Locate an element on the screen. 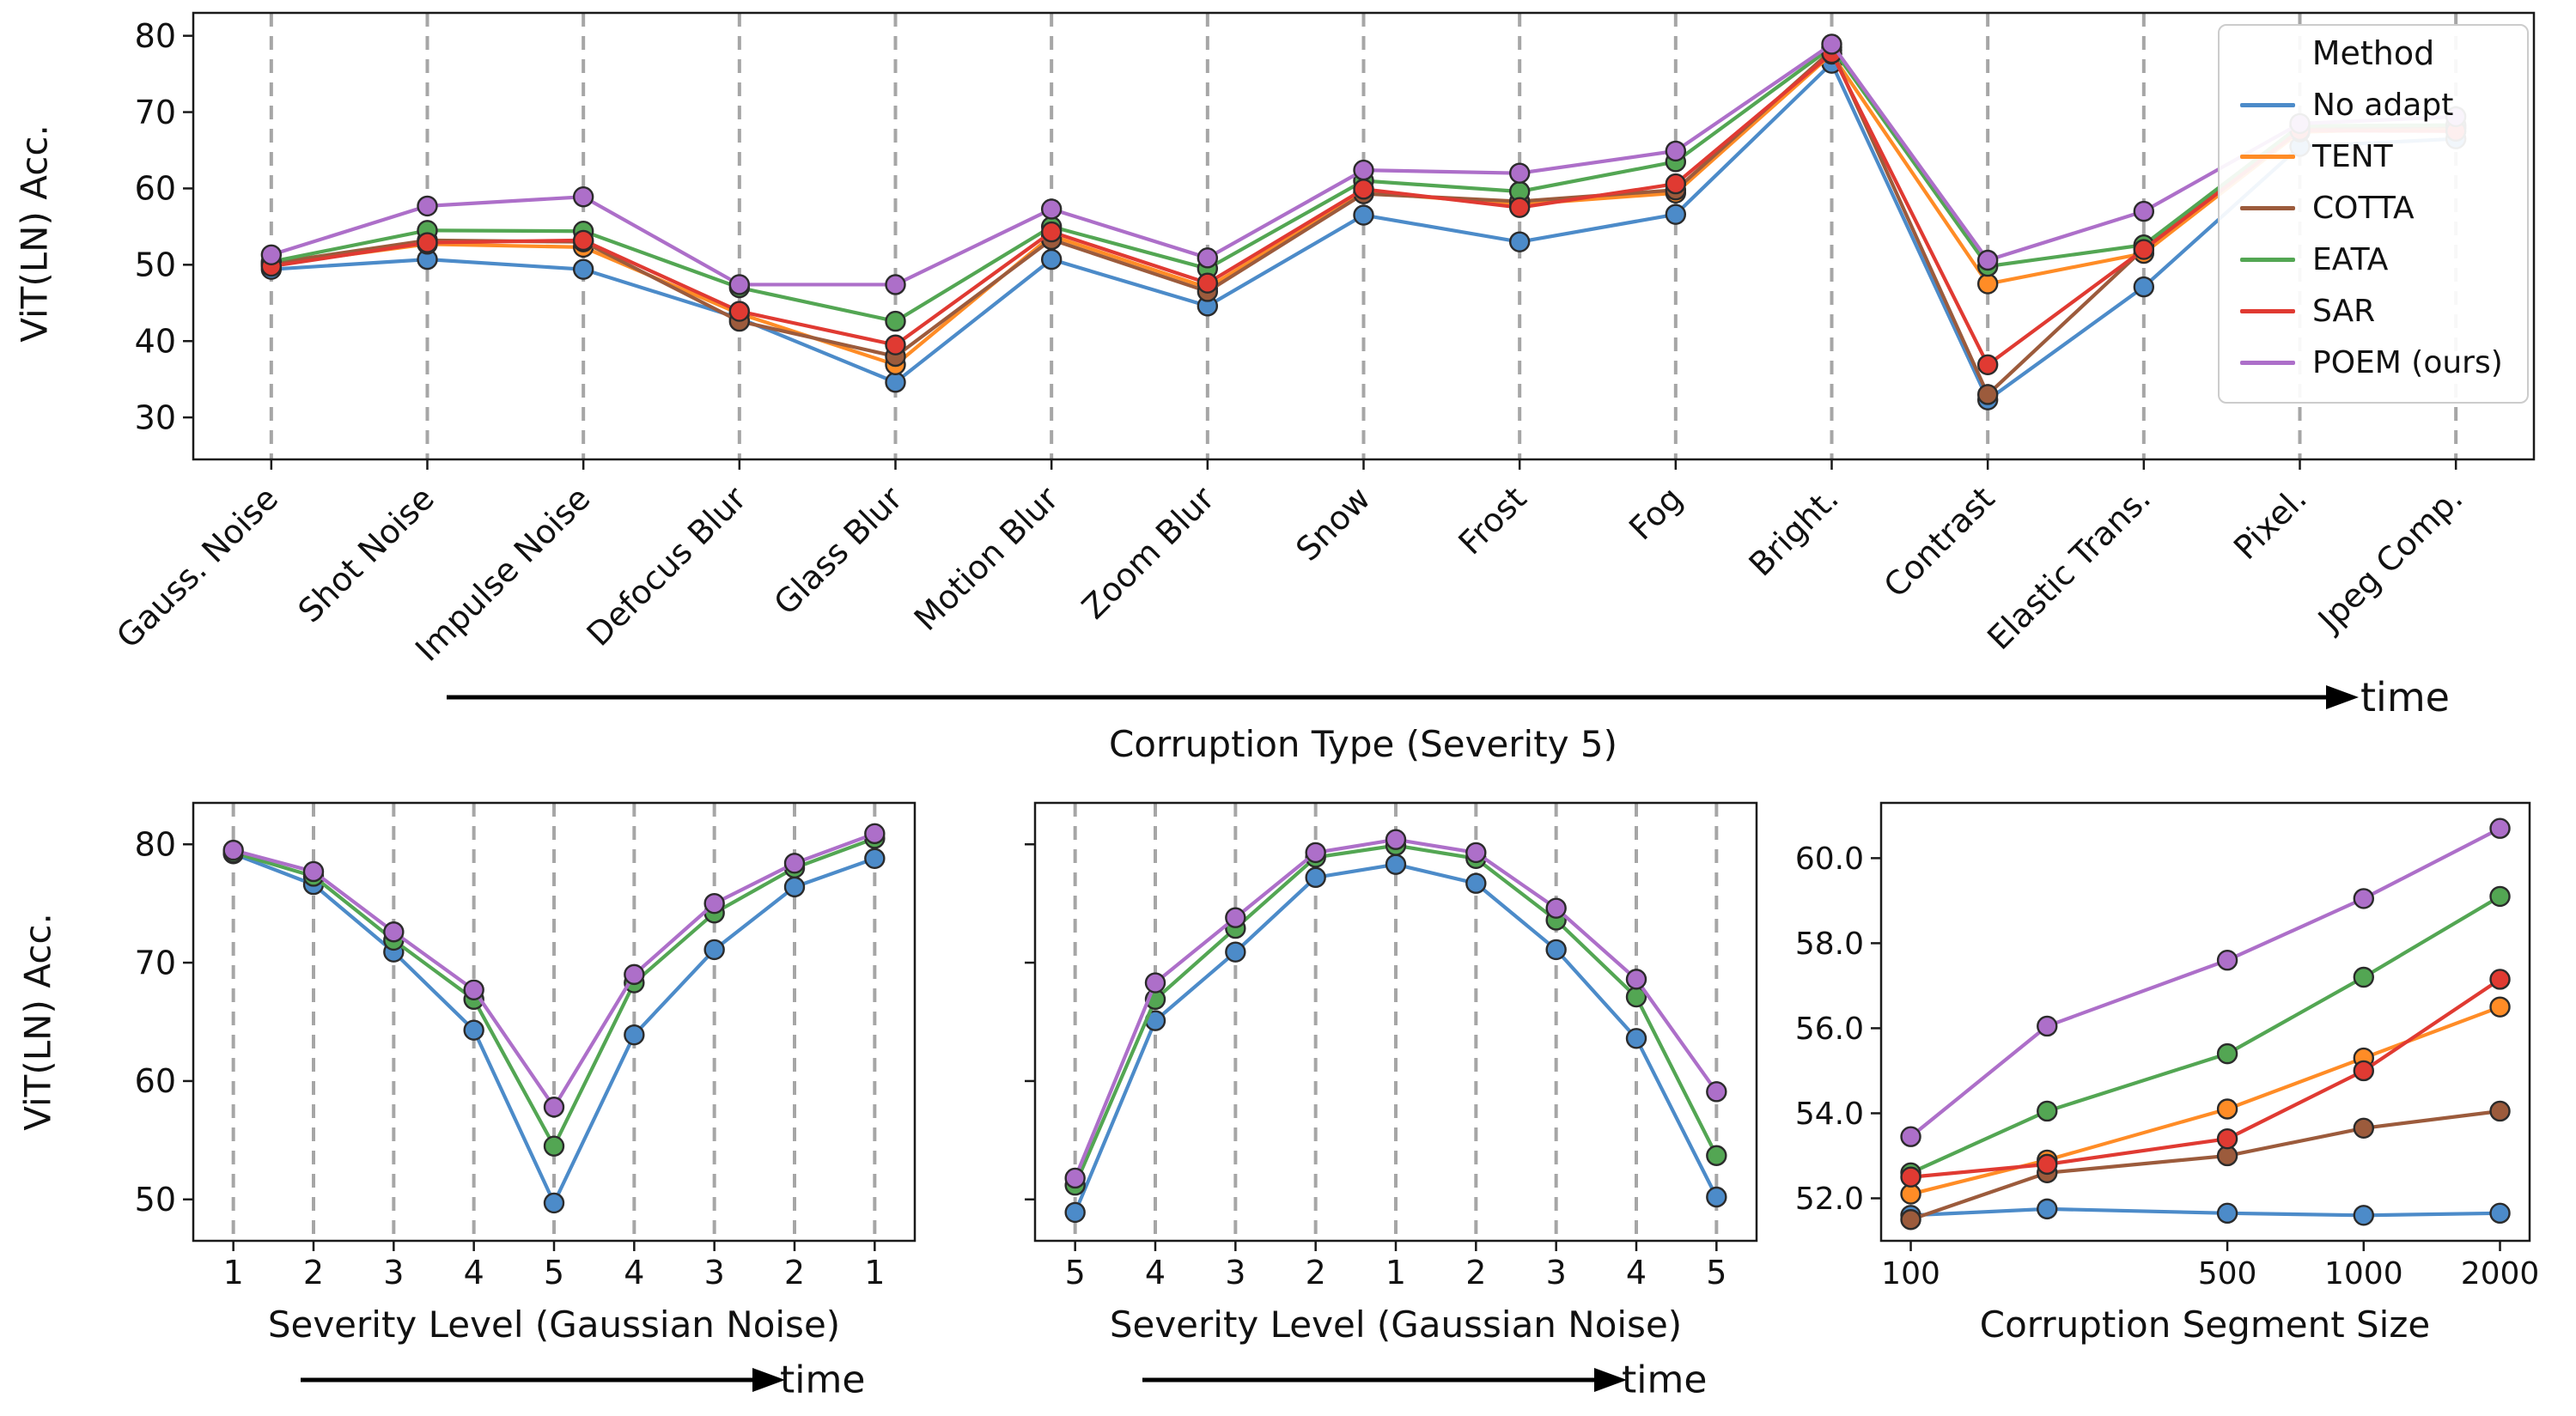 Image resolution: width=2576 pixels, height=1416 pixels. x-tick-label: Fog is located at coordinates (1656, 513).